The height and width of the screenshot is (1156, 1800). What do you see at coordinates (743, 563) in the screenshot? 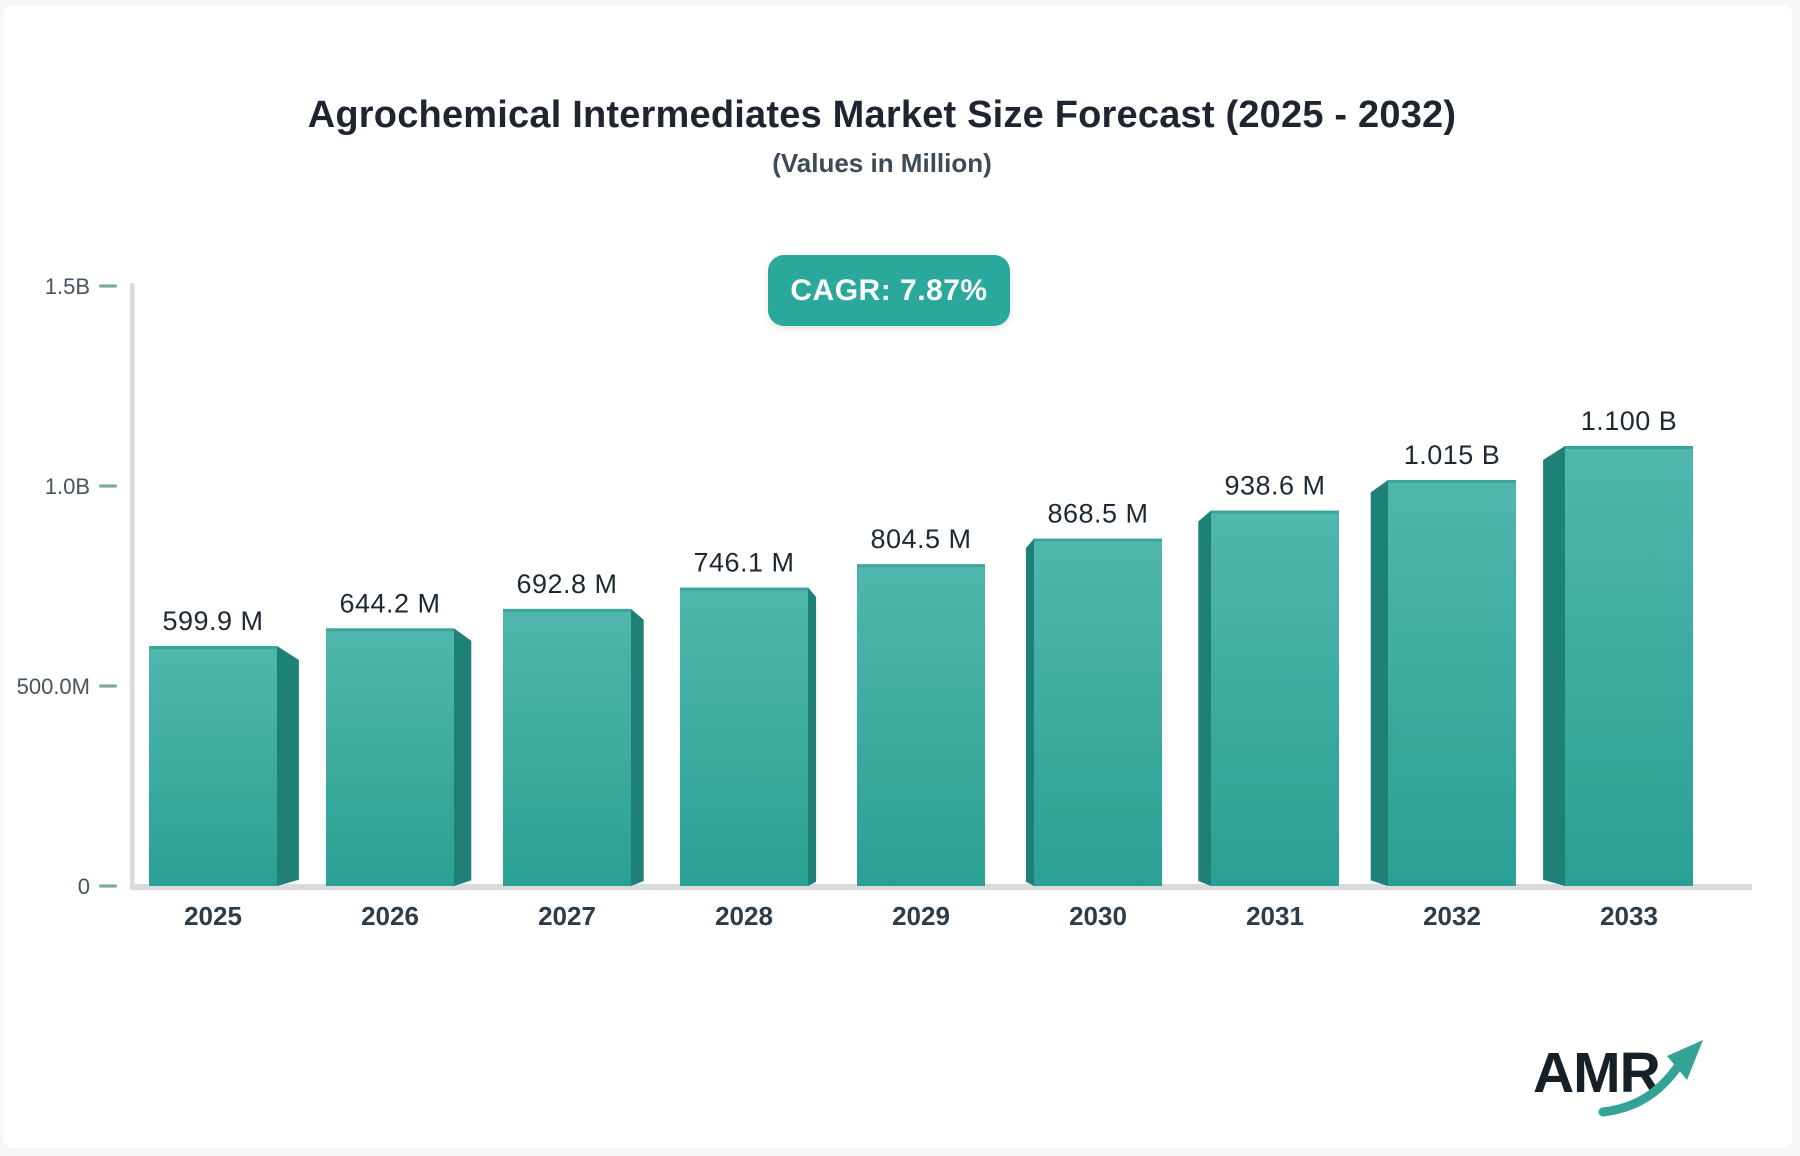
I see `bar-value-label-2028: 746.1 M` at bounding box center [743, 563].